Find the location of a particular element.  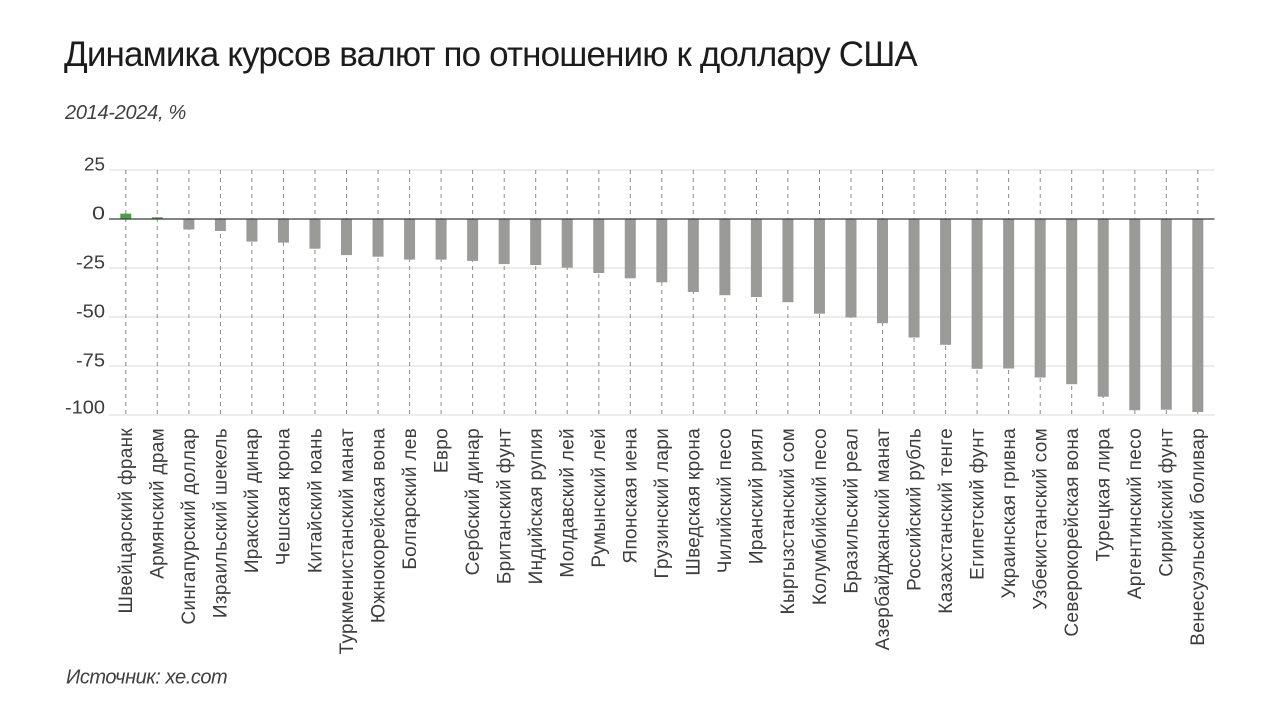

svg-text: Туркменистанский манат is located at coordinates (347, 541).